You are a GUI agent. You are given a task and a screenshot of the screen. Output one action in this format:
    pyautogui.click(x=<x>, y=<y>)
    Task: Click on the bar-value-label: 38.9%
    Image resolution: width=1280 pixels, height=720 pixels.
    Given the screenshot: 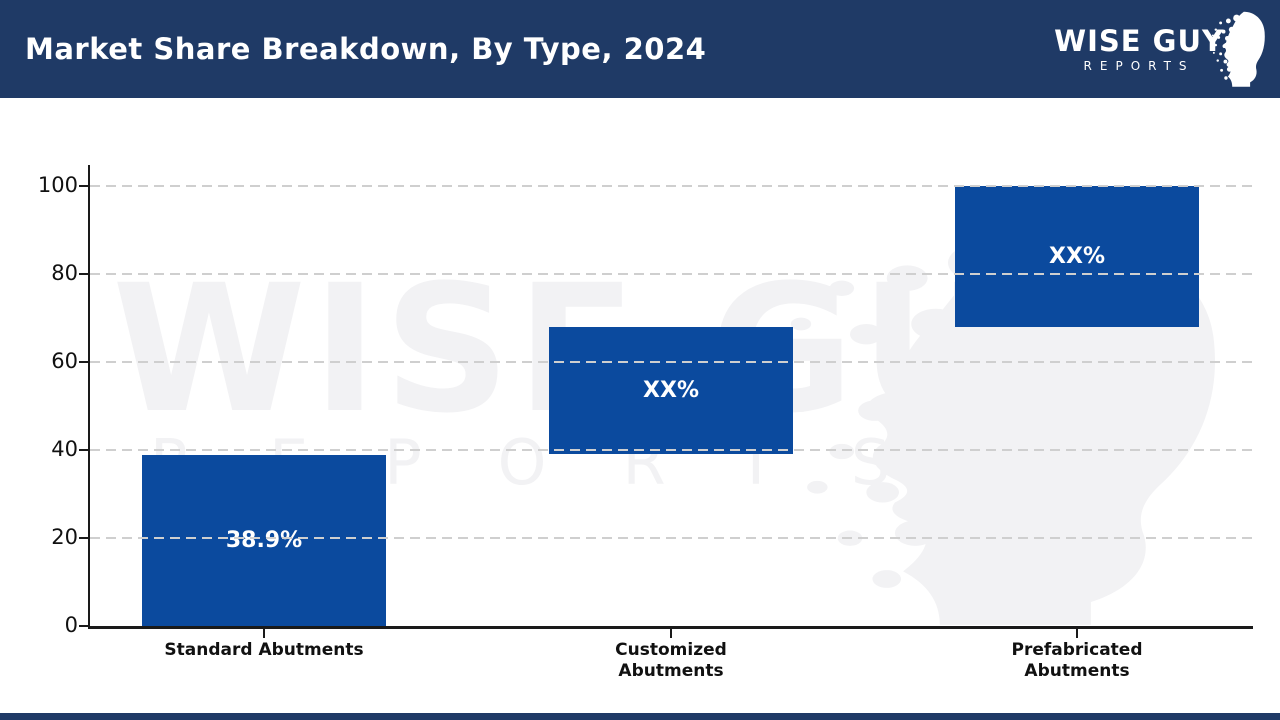 What is the action you would take?
    pyautogui.click(x=264, y=540)
    